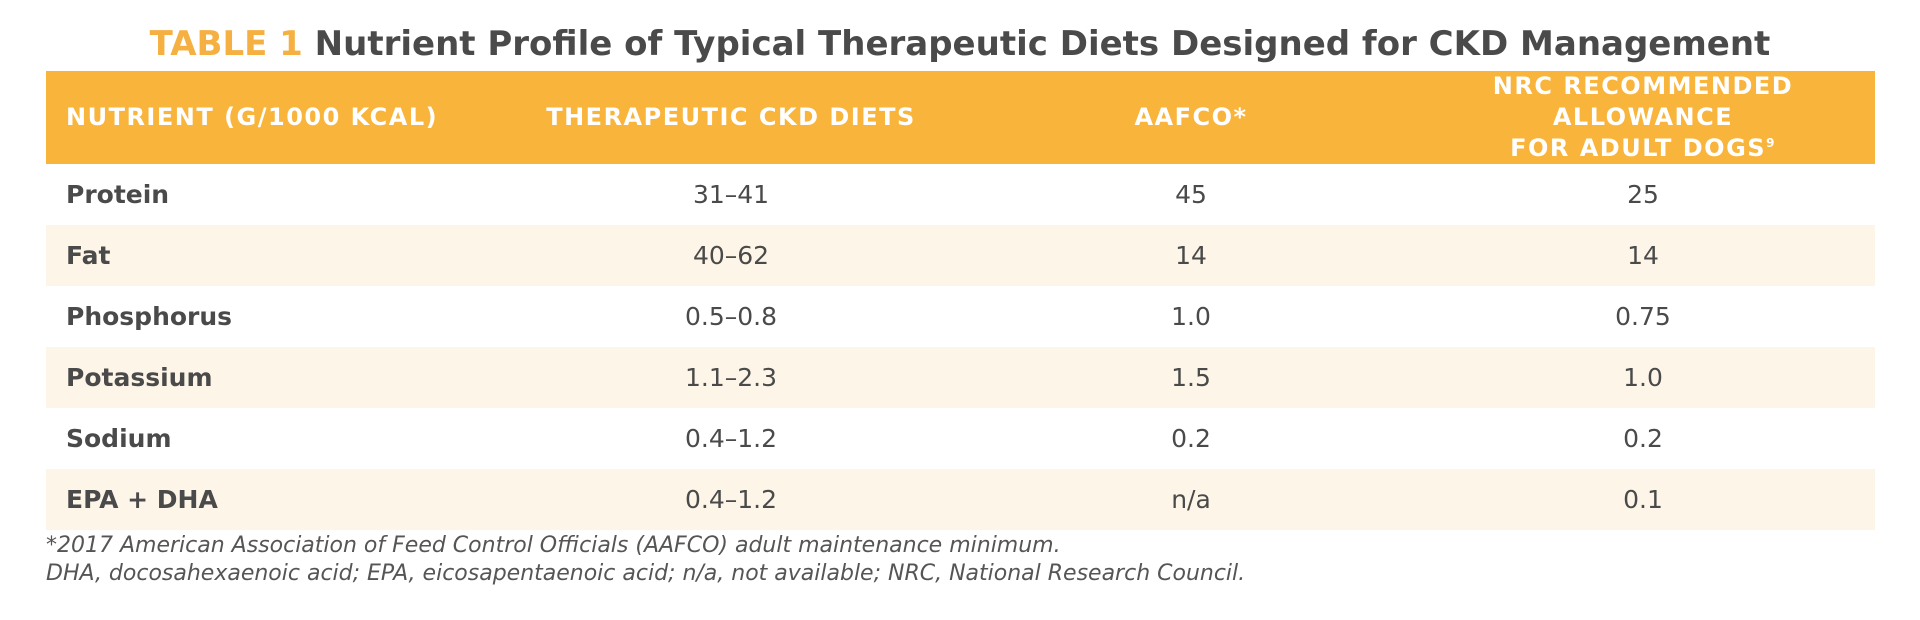  What do you see at coordinates (149, 316) in the screenshot?
I see `cell-nutrient: Phosphorus` at bounding box center [149, 316].